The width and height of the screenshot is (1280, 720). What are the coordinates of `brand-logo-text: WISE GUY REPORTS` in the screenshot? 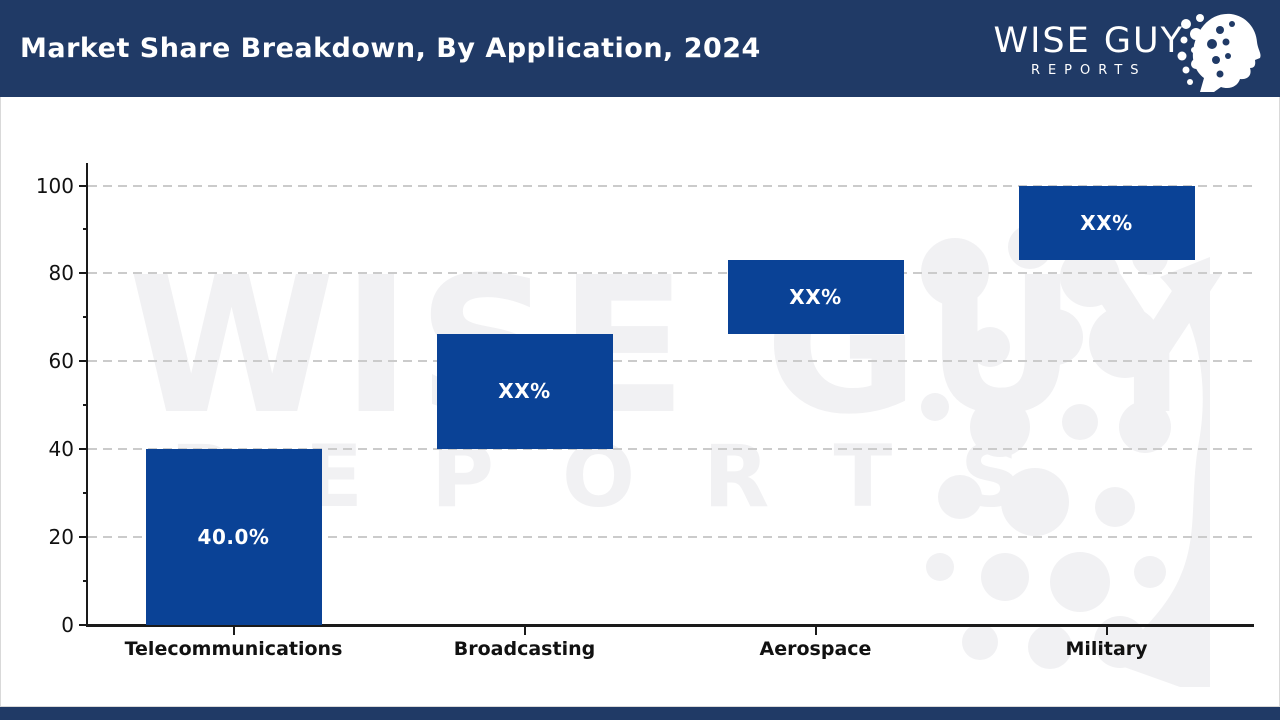 It's located at (1088, 50).